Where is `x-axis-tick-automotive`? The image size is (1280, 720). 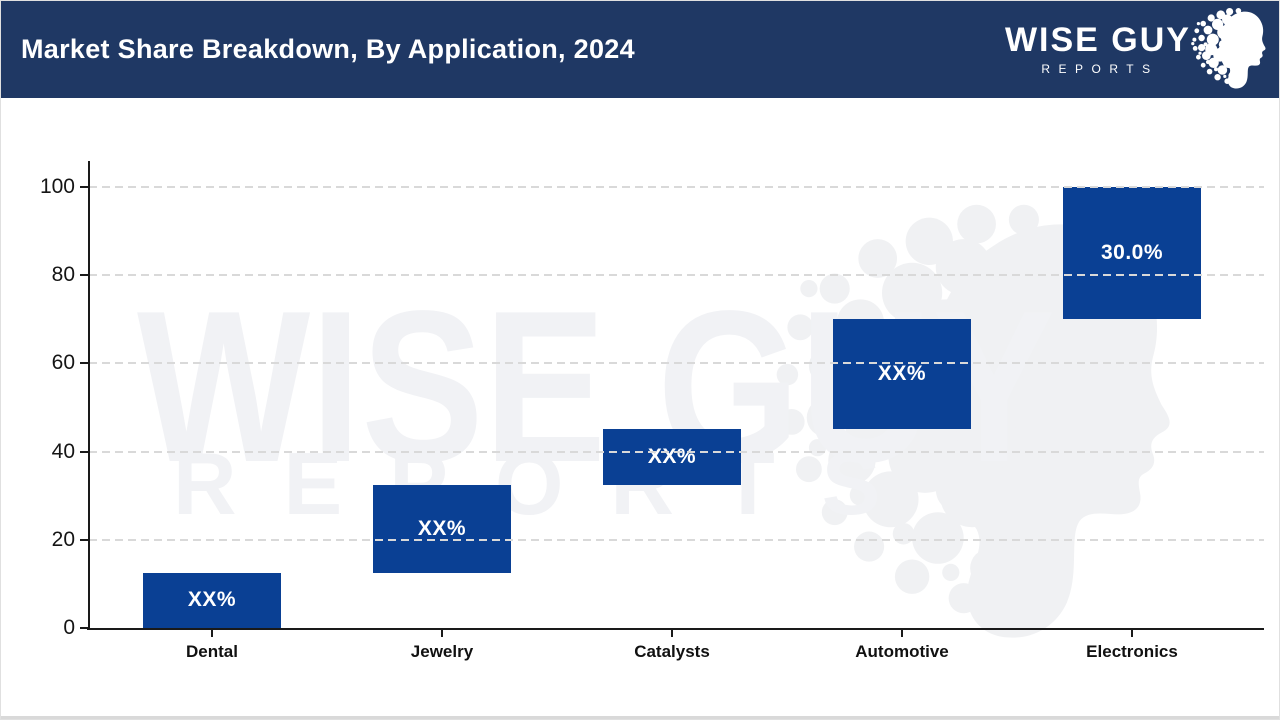
x-axis-tick-automotive is located at coordinates (902, 633).